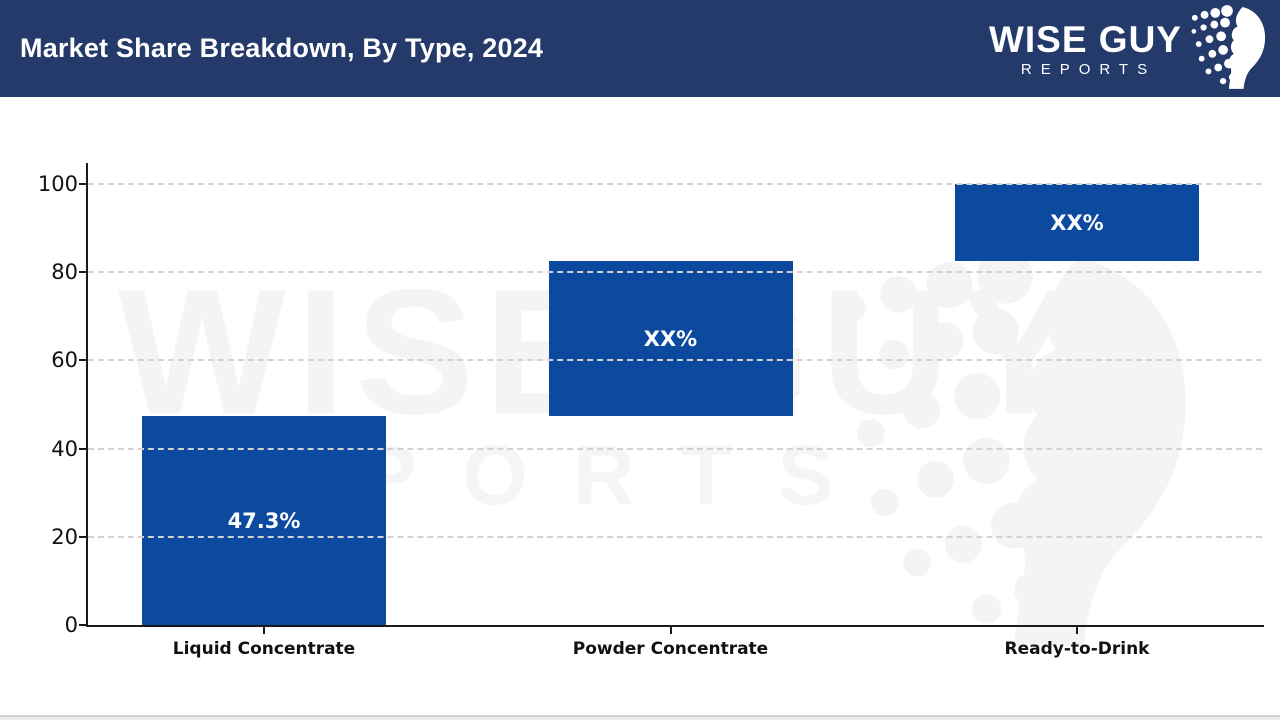 This screenshot has height=720, width=1280. What do you see at coordinates (71, 625) in the screenshot?
I see `y-tick-label: 0` at bounding box center [71, 625].